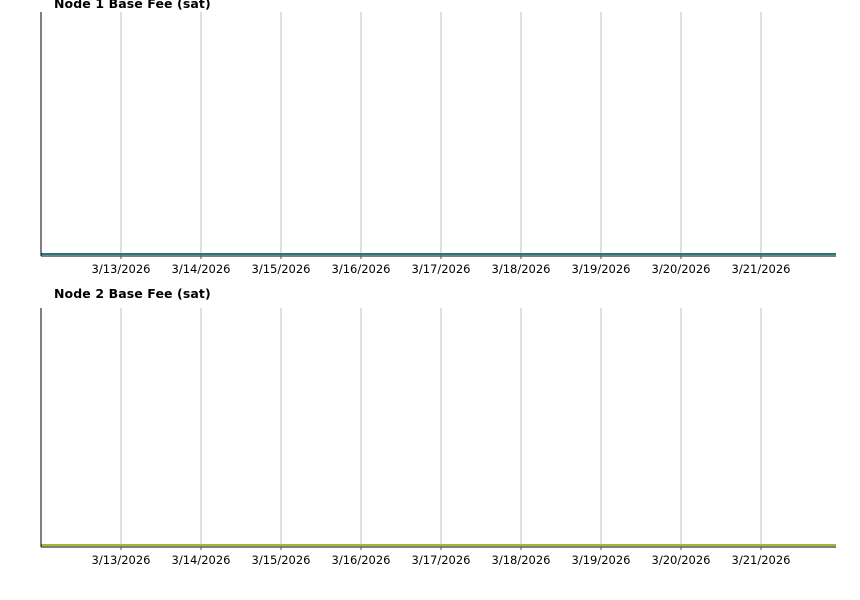 The height and width of the screenshot is (600, 860). I want to click on chart-title-node-2: Node 2 Base Fee (sat), so click(132, 293).